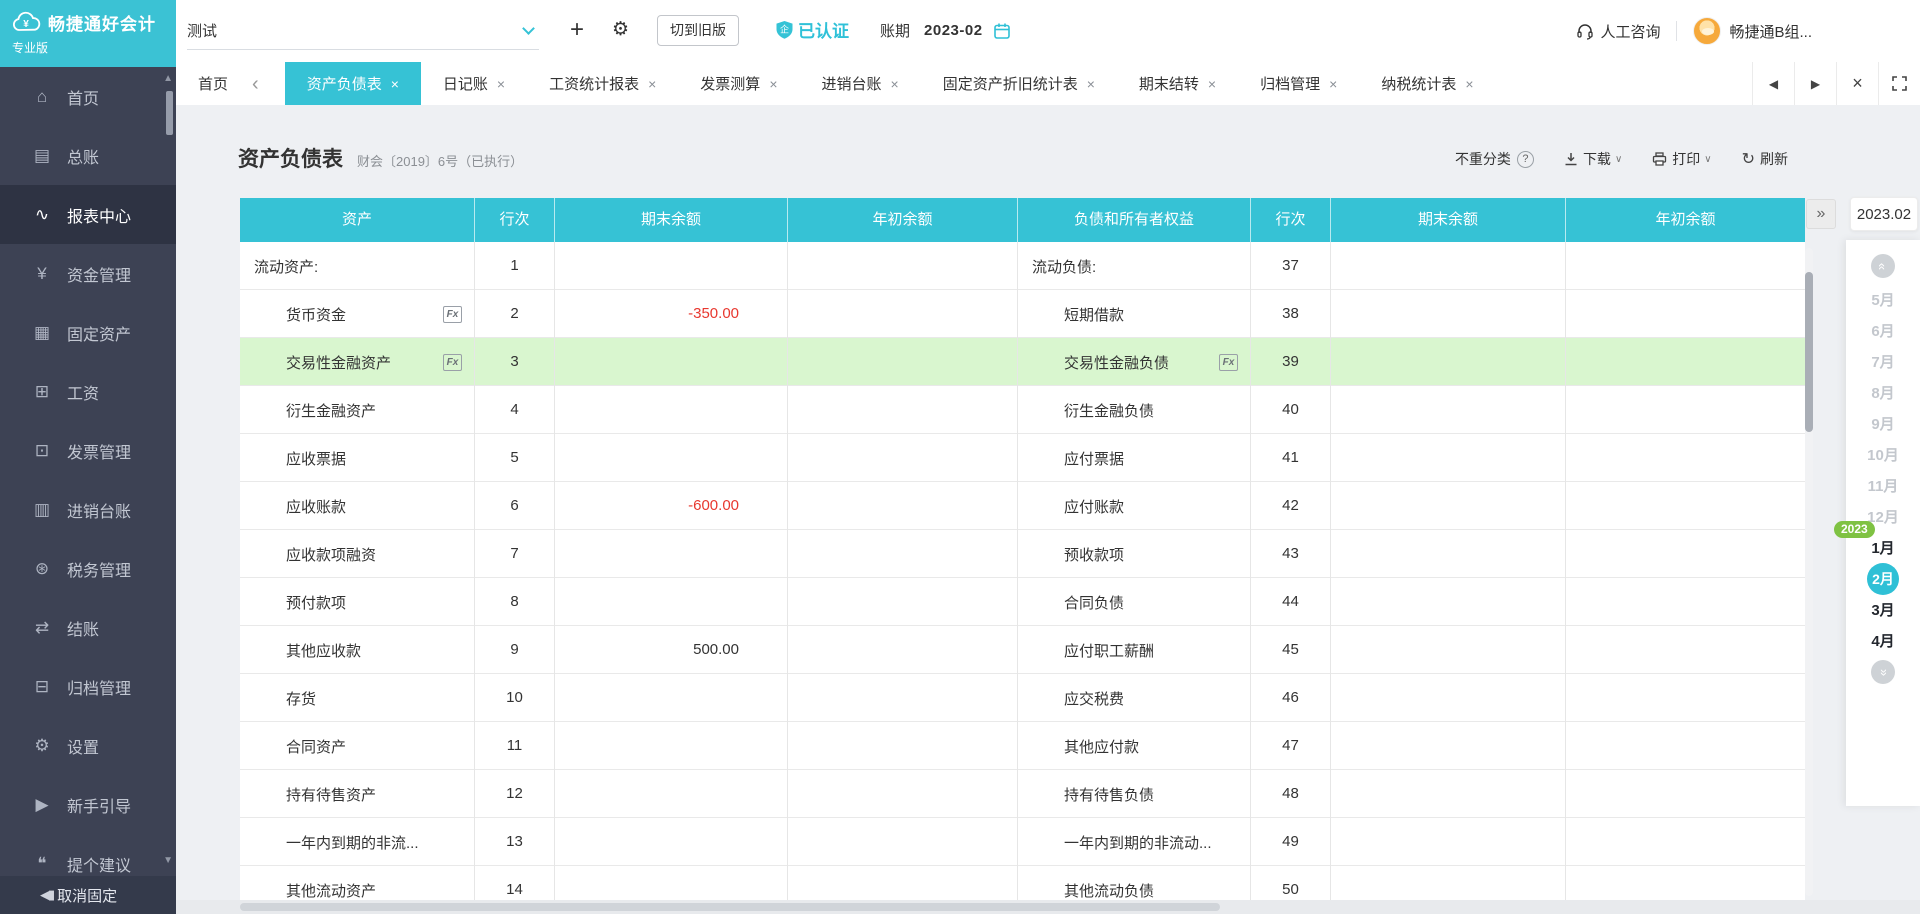 The height and width of the screenshot is (914, 1920). I want to click on tab-归档管理: 归档管理 ×, so click(1298, 83).